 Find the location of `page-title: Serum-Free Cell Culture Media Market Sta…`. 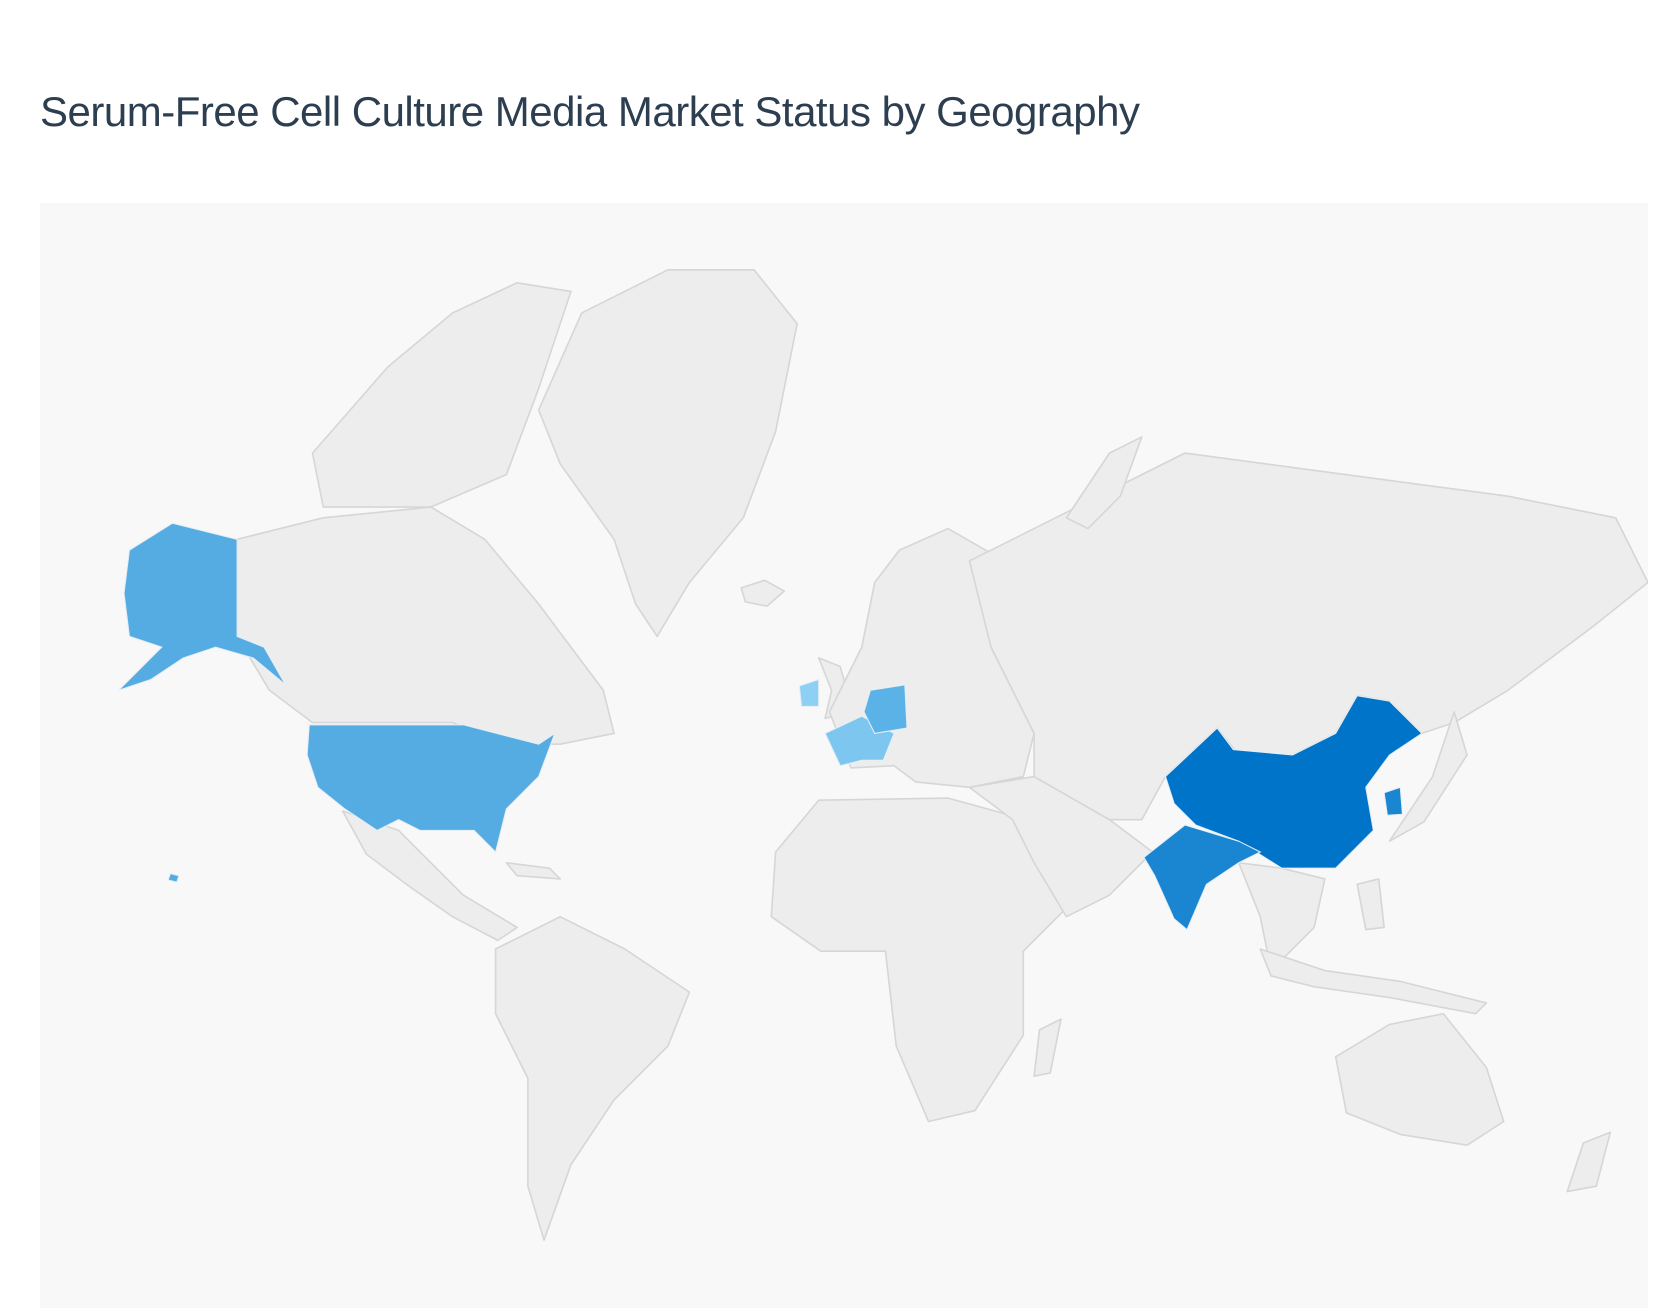

page-title: Serum-Free Cell Culture Media Market Sta… is located at coordinates (590, 111).